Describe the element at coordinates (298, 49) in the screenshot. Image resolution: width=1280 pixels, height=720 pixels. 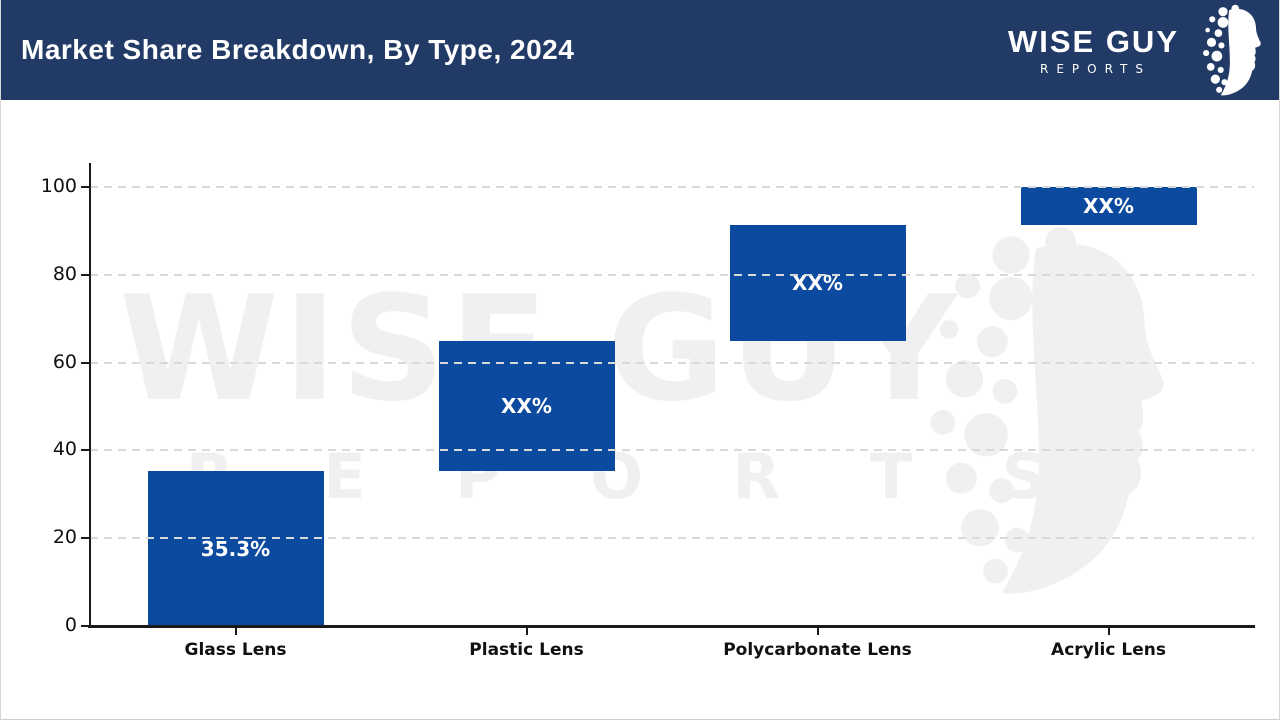
I see `page-title: Market Share Breakdown, By Type, 2024` at that location.